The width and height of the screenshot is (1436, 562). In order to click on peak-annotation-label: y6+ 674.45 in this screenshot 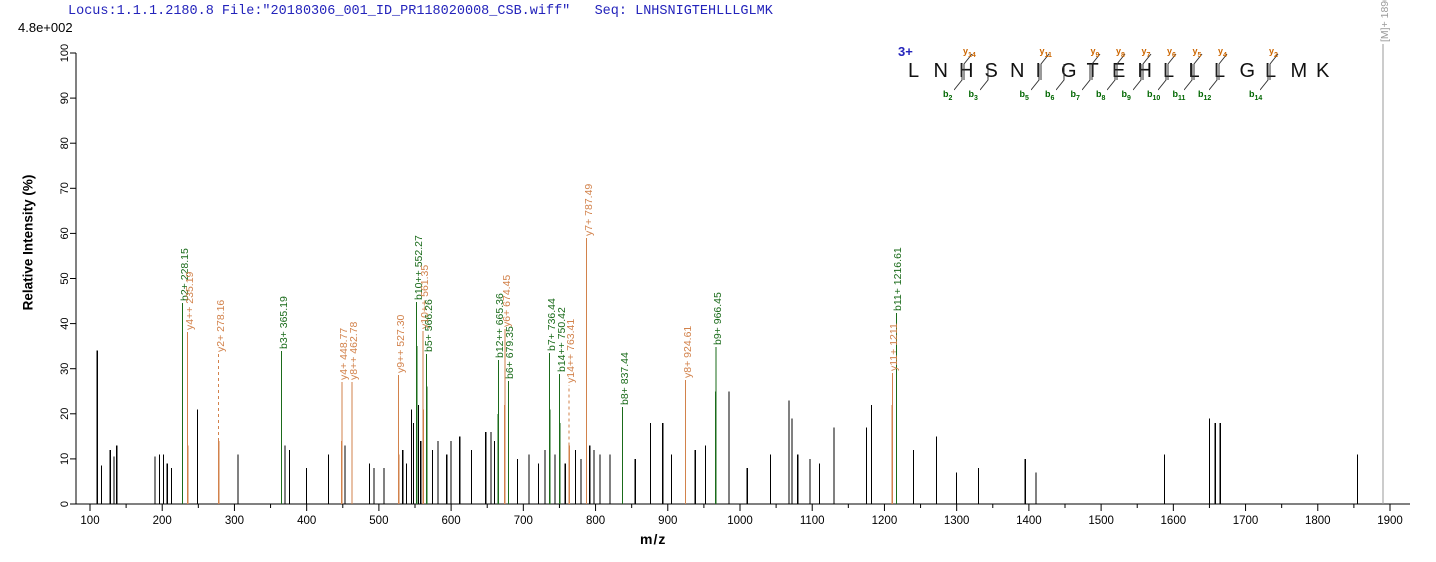, I will do `click(506, 300)`.